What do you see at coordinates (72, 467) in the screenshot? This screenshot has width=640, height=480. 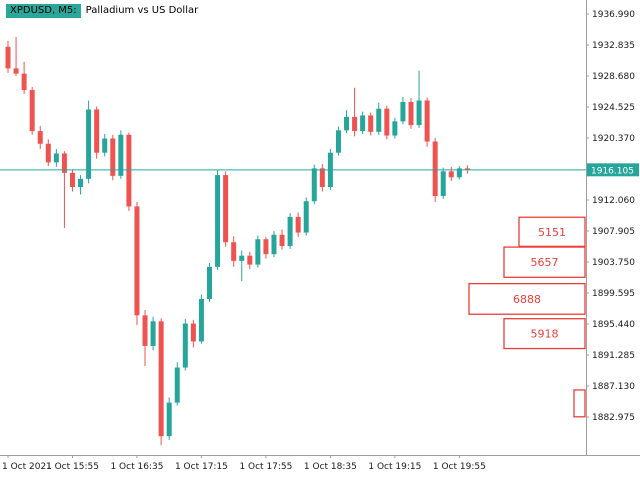 I see `time-axis-label: 1 Oct 15:55` at bounding box center [72, 467].